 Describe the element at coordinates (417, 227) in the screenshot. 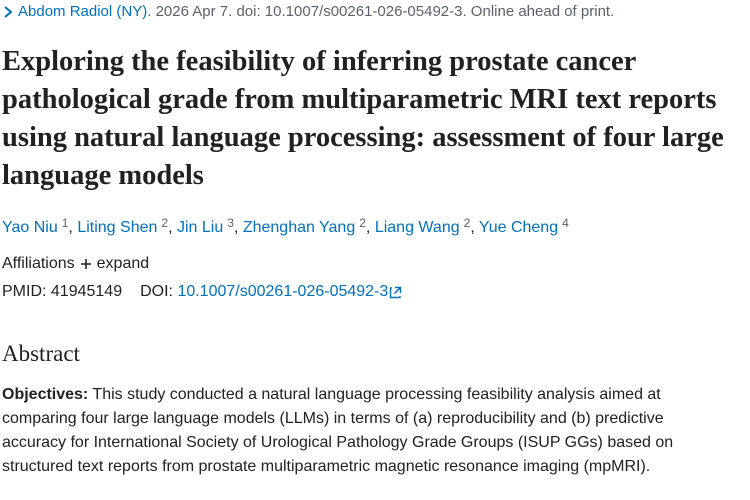

I see `author-name: Liang Wang` at that location.